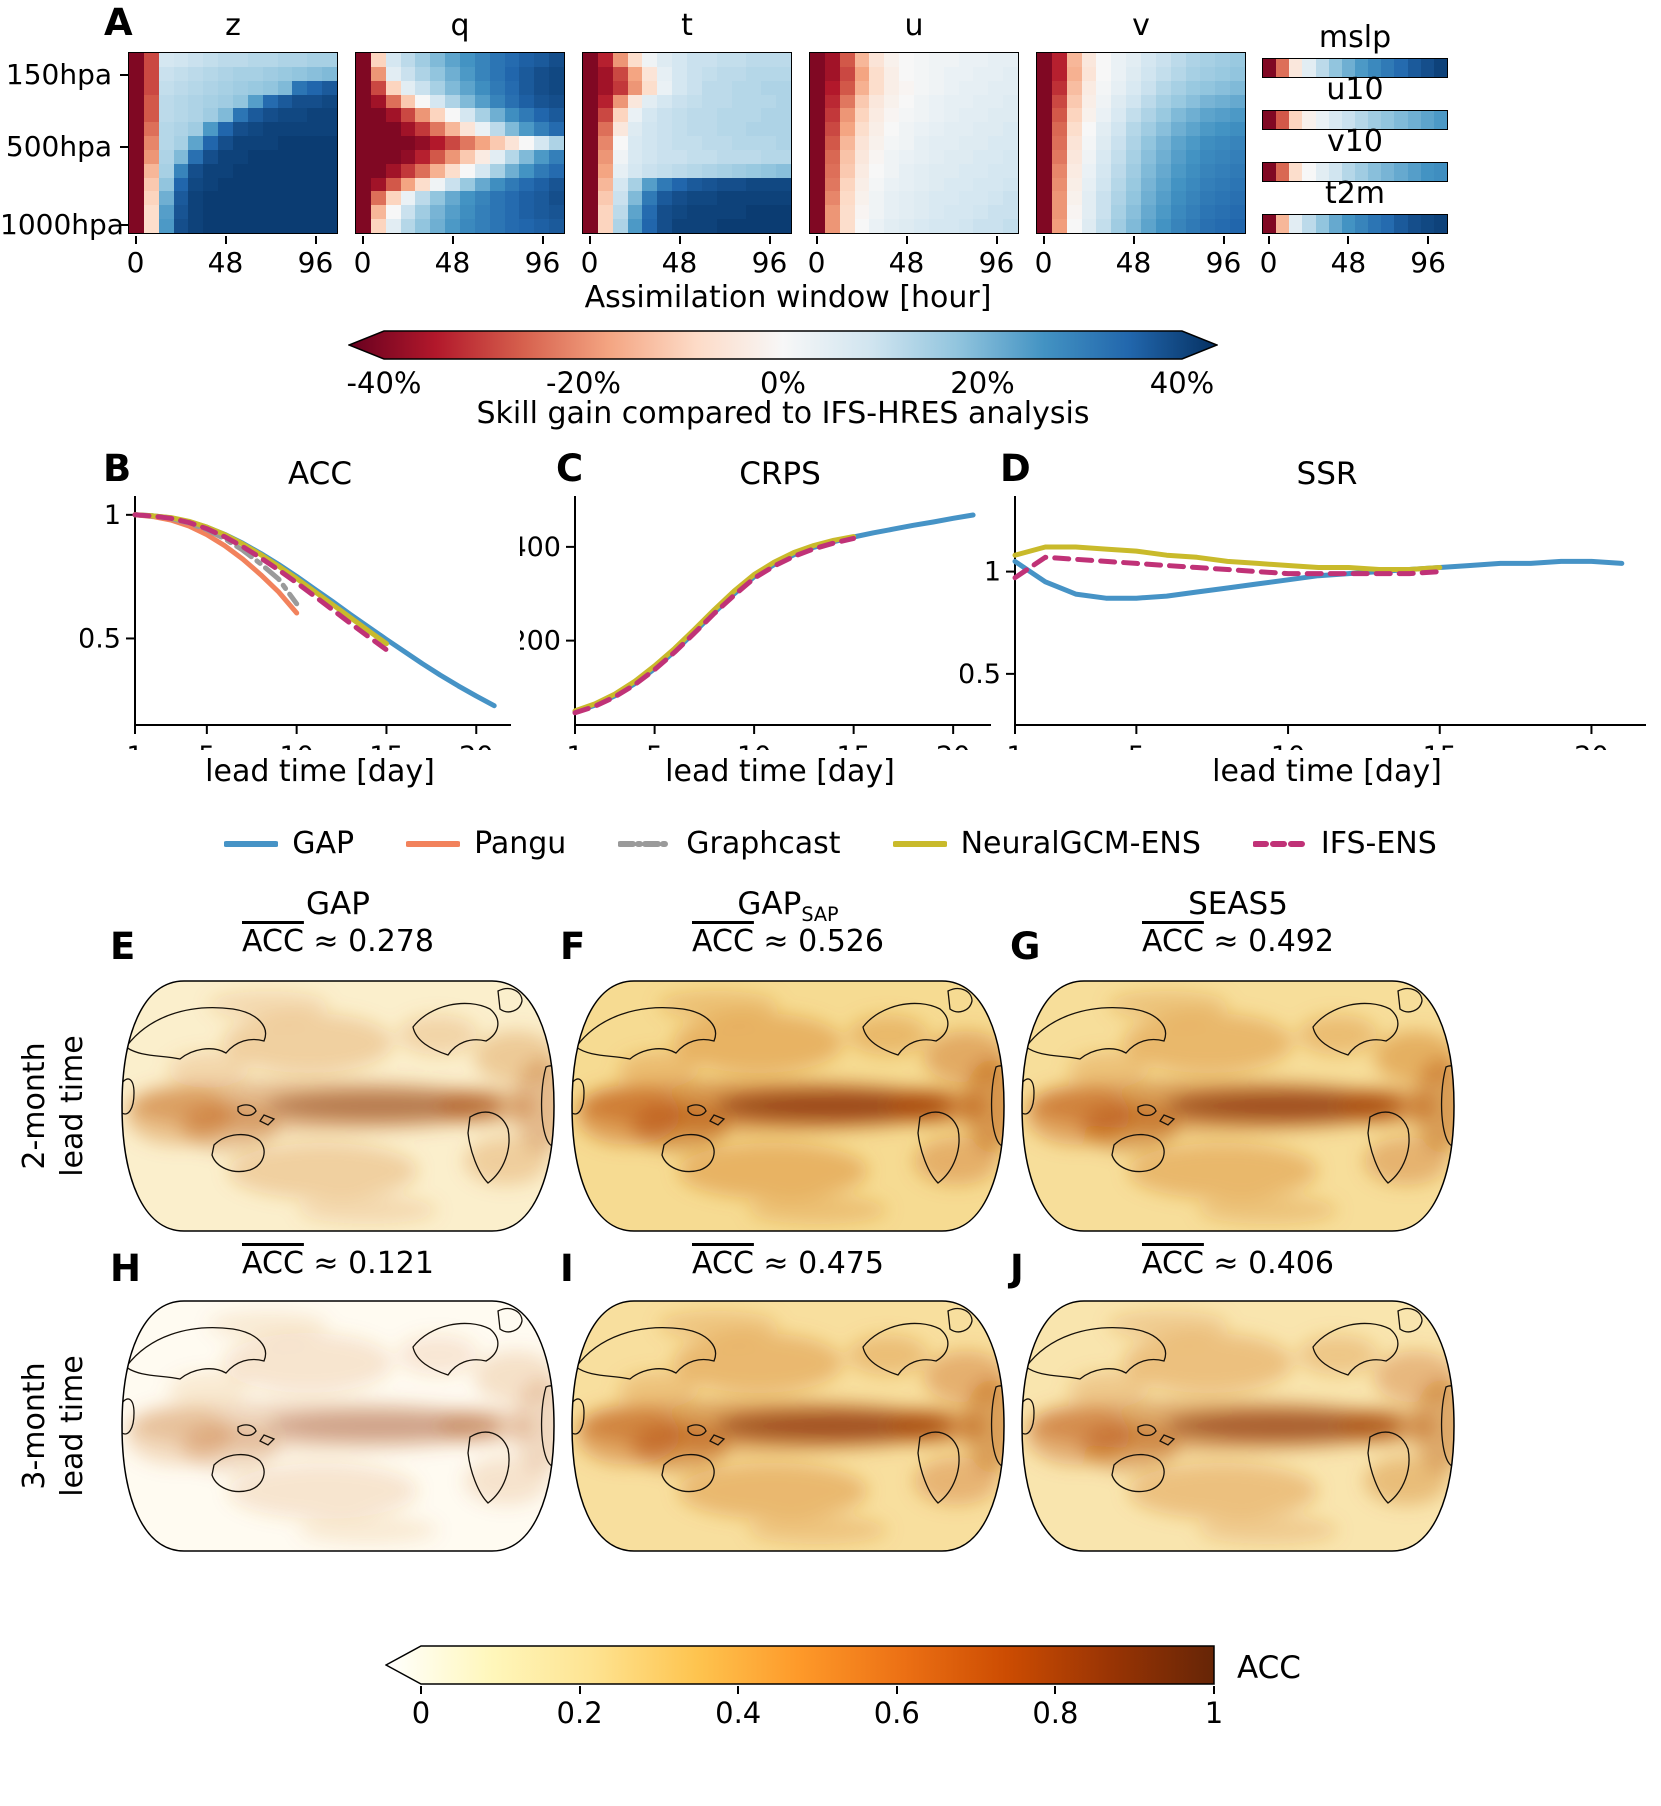 This screenshot has width=1661, height=1806. I want to click on chart-CRPS: 15101520400200, so click(755, 623).